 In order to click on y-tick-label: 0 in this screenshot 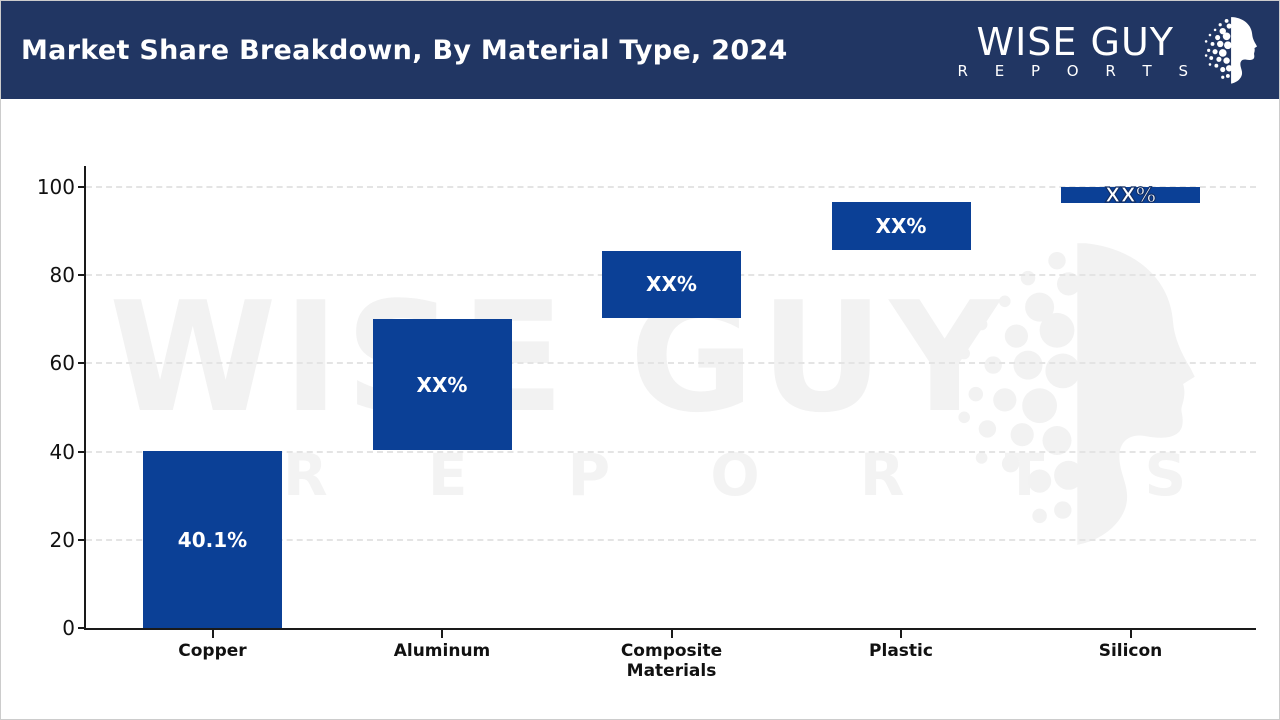, I will do `click(68, 628)`.